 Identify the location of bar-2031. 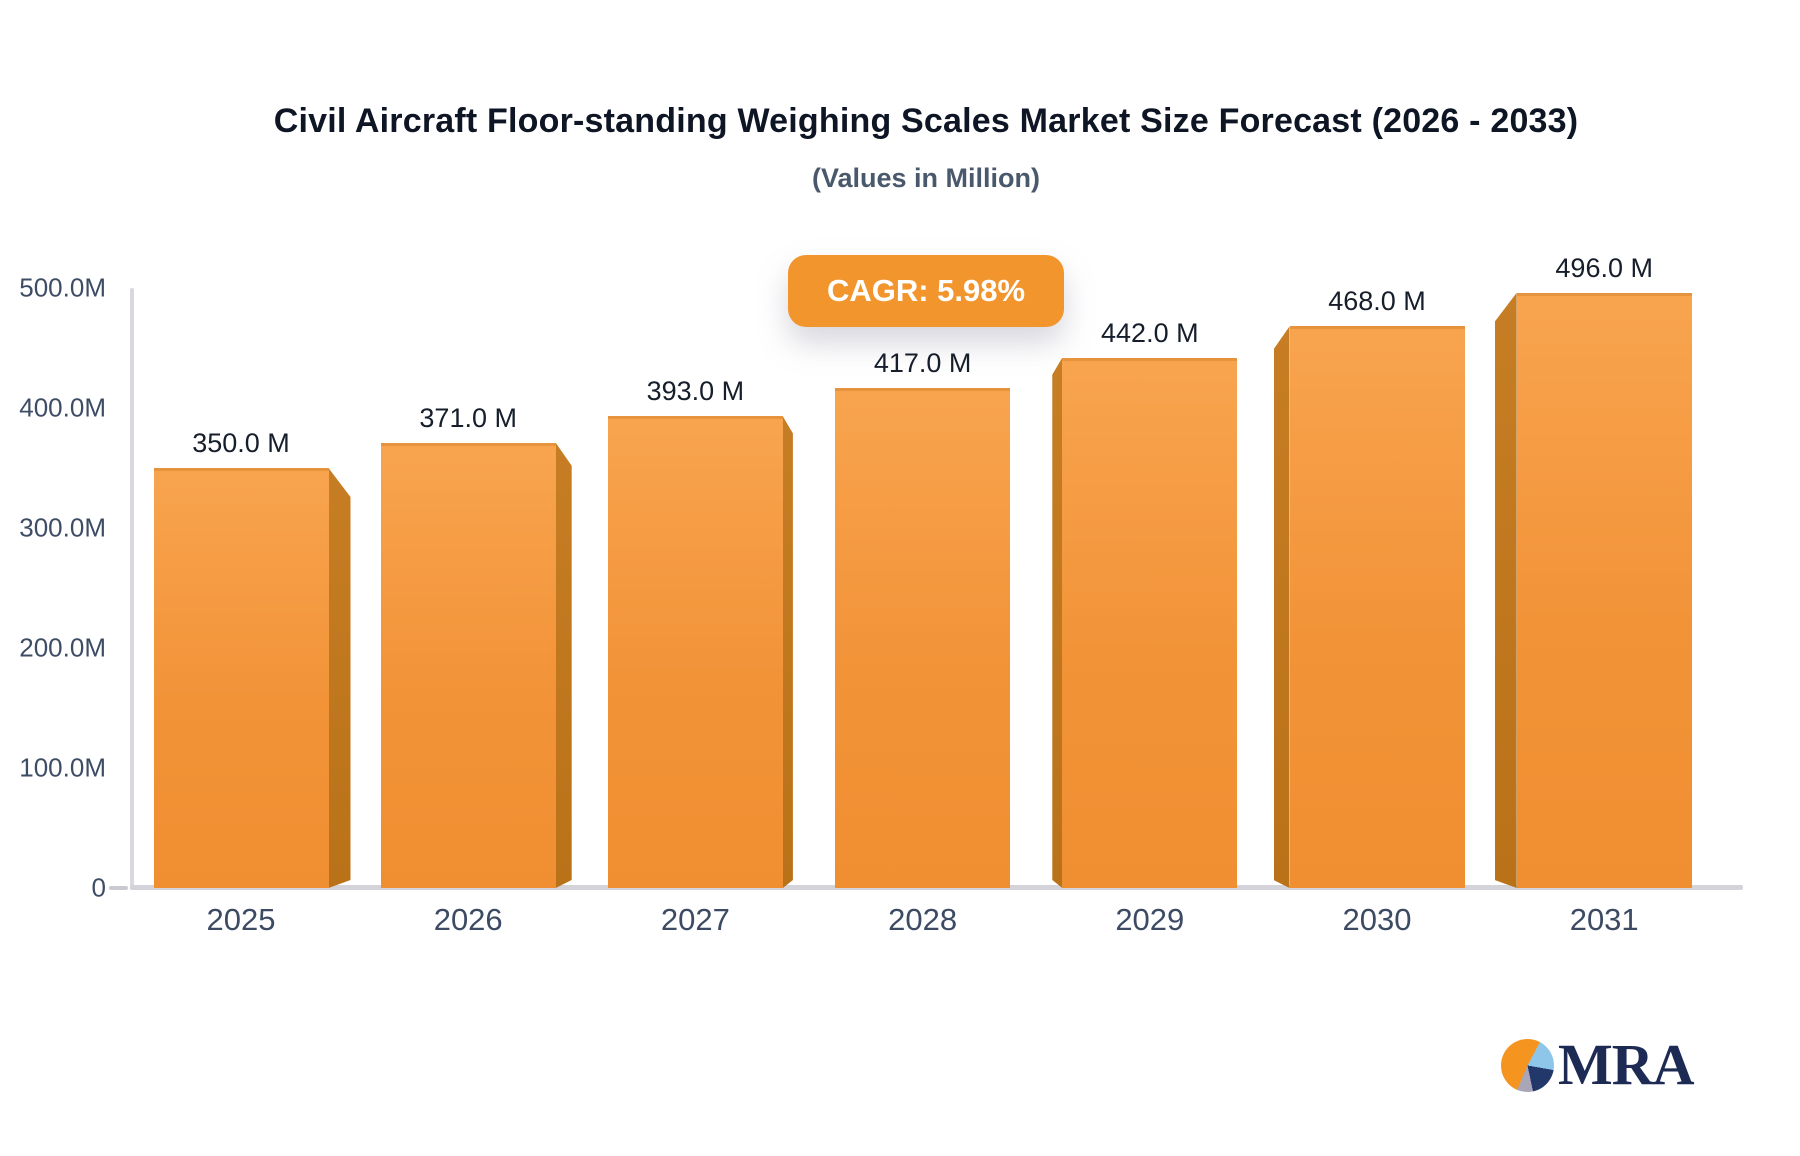
(1593, 590).